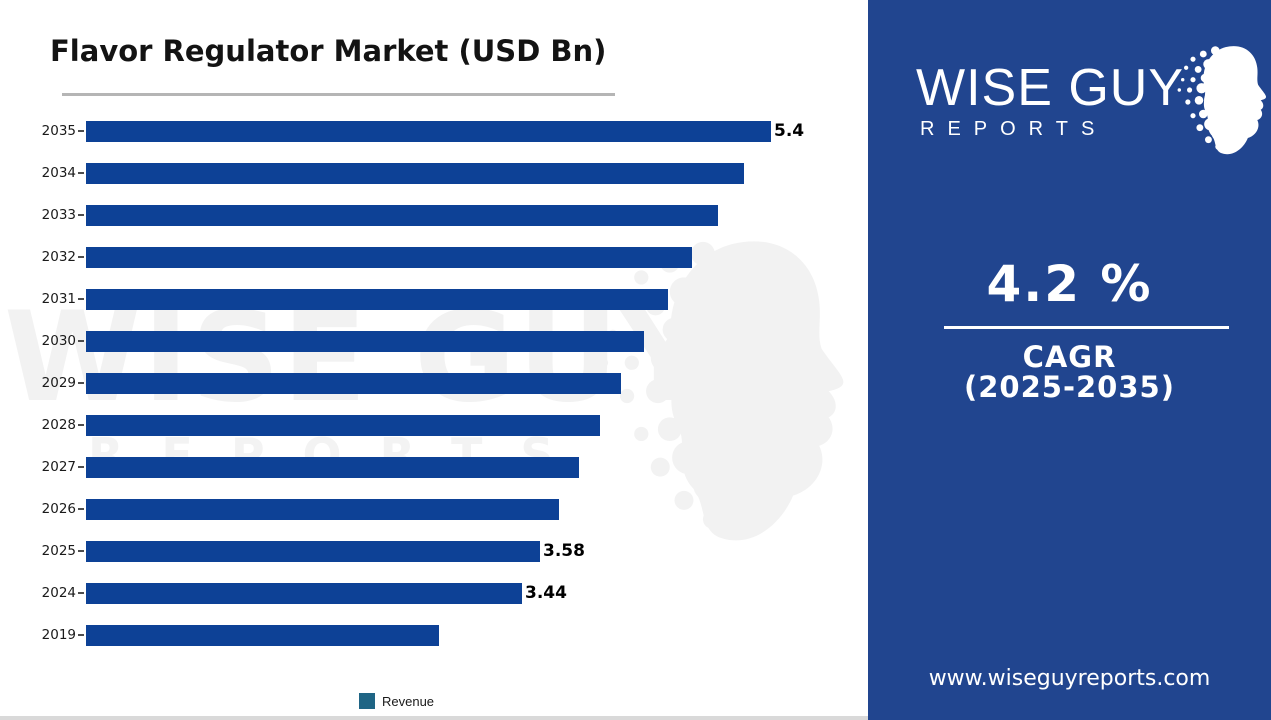 The width and height of the screenshot is (1271, 720). Describe the element at coordinates (546, 593) in the screenshot. I see `bar-value-label: 3.44` at that location.